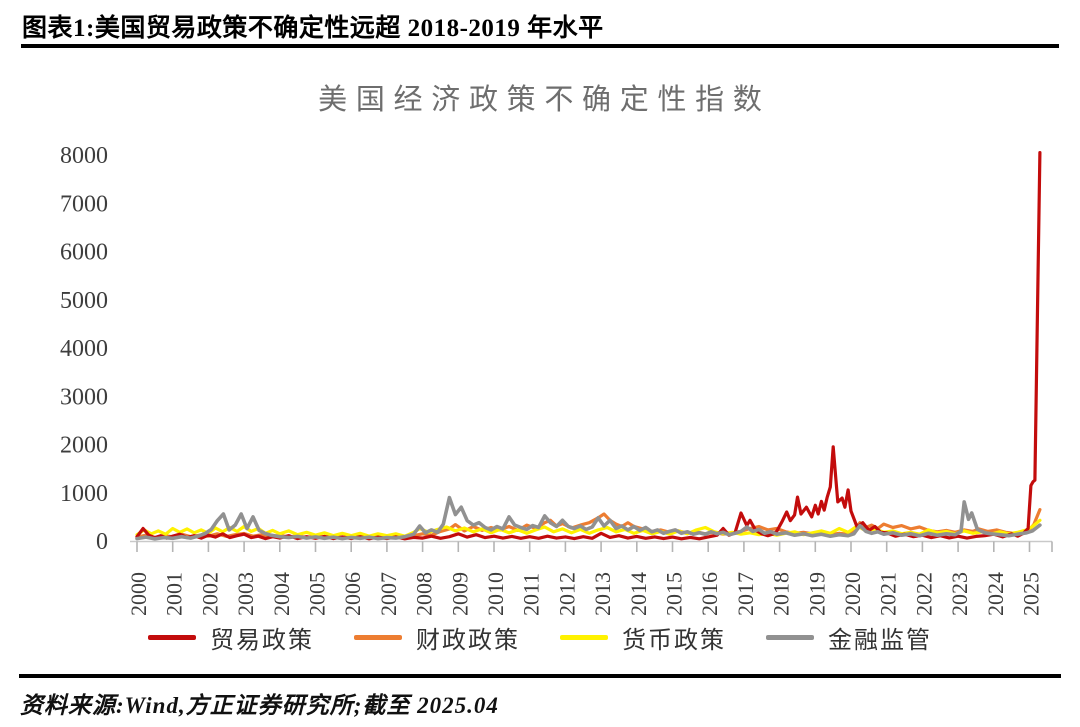  What do you see at coordinates (281, 594) in the screenshot?
I see `x-tick-label: 2004` at bounding box center [281, 594].